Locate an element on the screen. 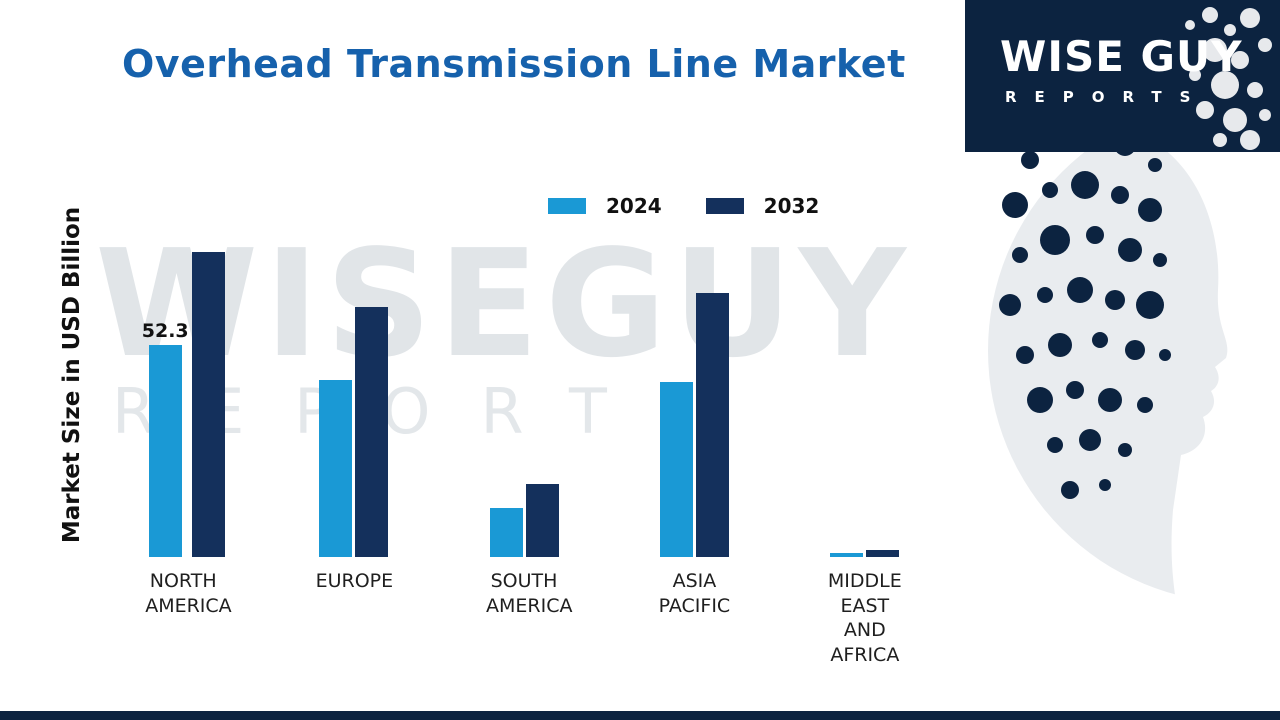 Image resolution: width=1280 pixels, height=720 pixels. bar-value-label: 52.3 is located at coordinates (165, 331).